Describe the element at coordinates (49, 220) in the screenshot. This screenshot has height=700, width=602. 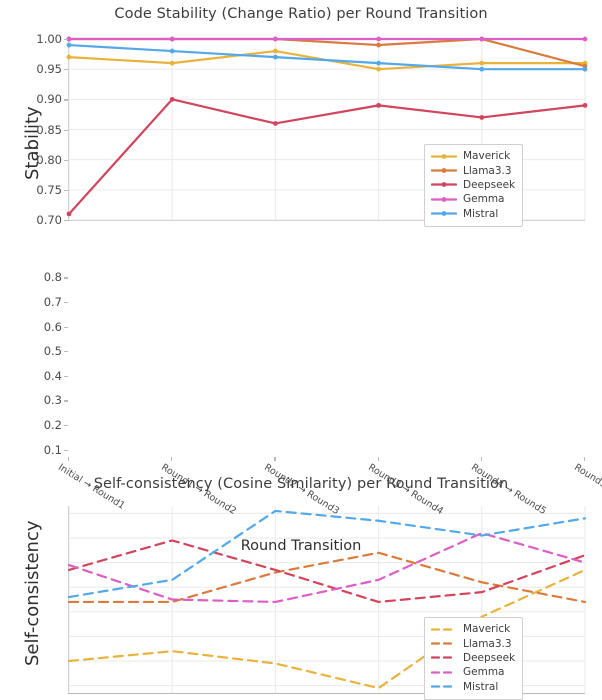
I see `y-tick-label: 0.70` at that location.